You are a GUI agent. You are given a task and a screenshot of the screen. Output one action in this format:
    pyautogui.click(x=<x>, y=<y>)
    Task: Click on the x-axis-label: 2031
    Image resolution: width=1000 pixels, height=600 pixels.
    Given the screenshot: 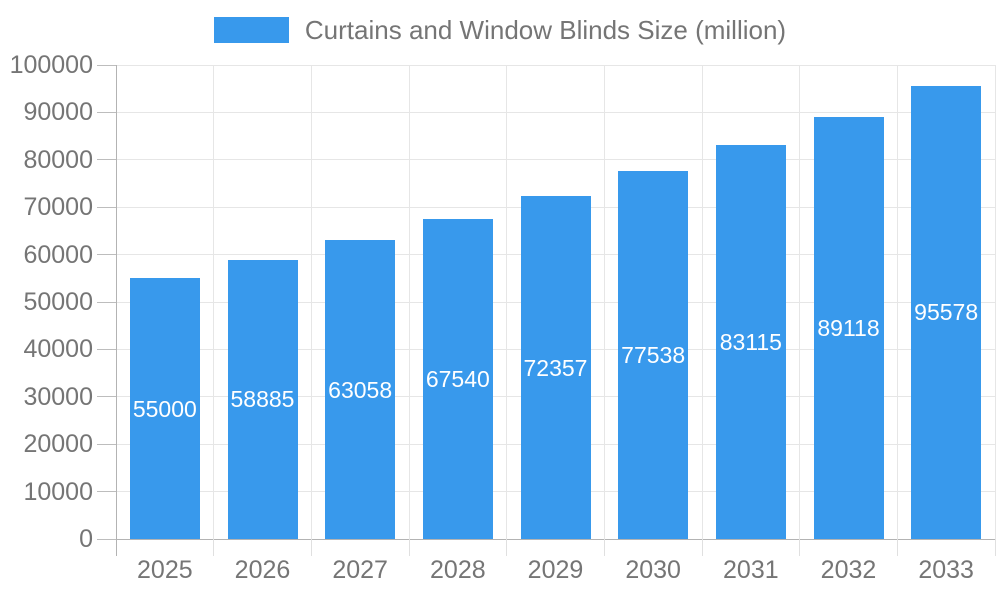 What is the action you would take?
    pyautogui.click(x=751, y=570)
    